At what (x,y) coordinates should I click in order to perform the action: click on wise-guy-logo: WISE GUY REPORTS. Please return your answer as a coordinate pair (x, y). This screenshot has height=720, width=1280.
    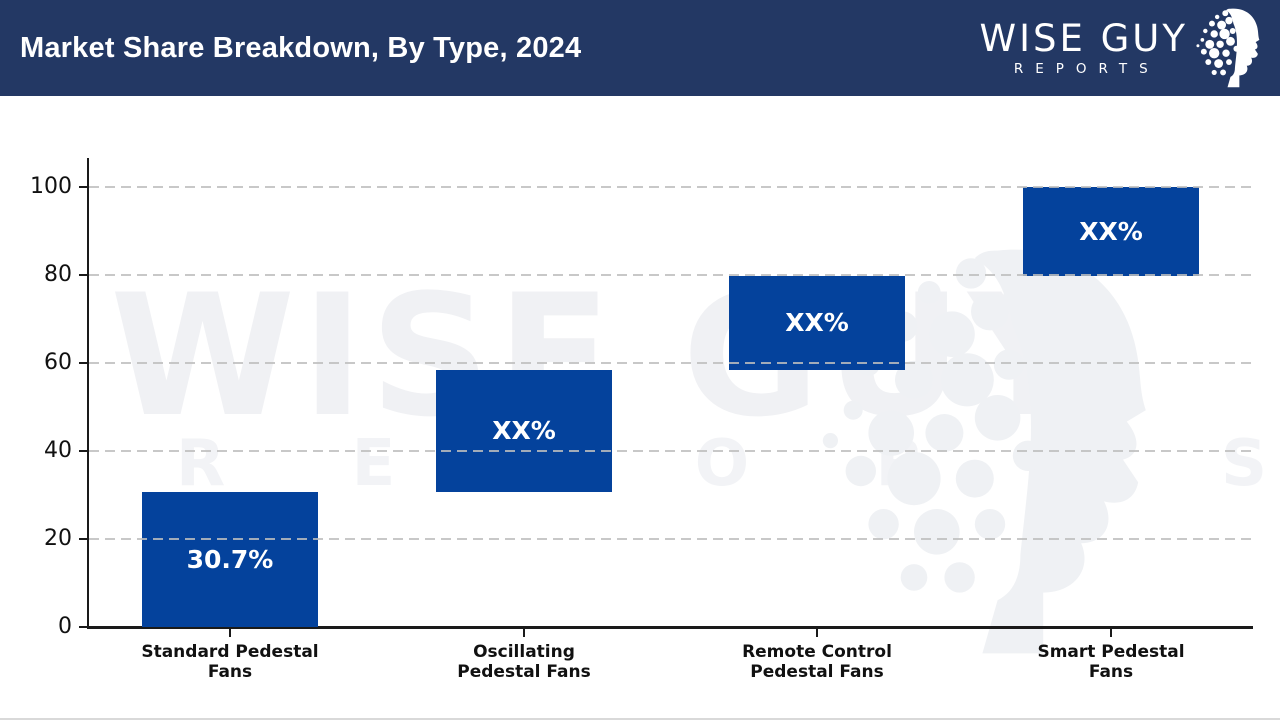
    Looking at the image, I should click on (1123, 48).